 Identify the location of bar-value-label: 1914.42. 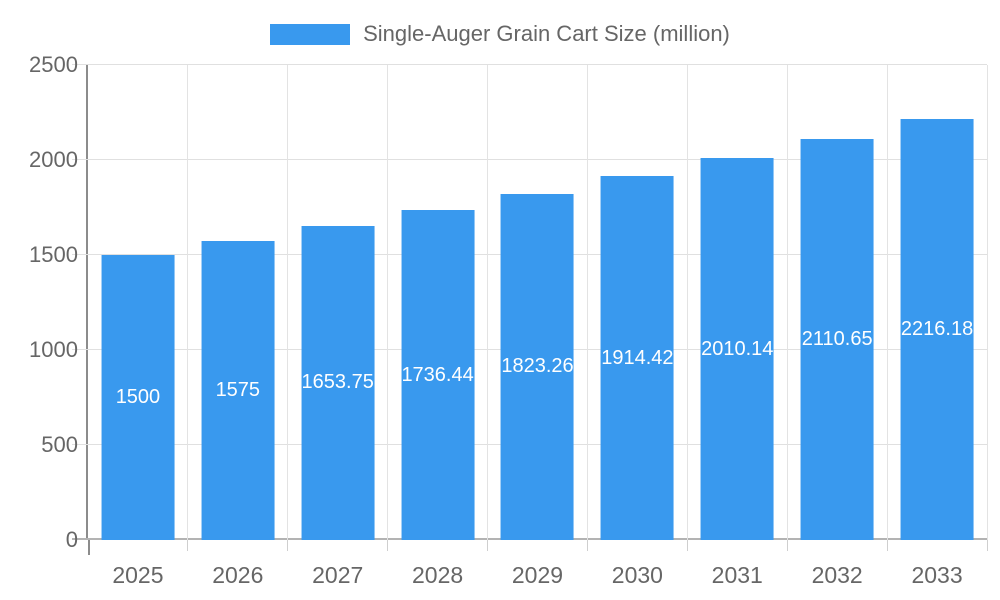
(637, 357).